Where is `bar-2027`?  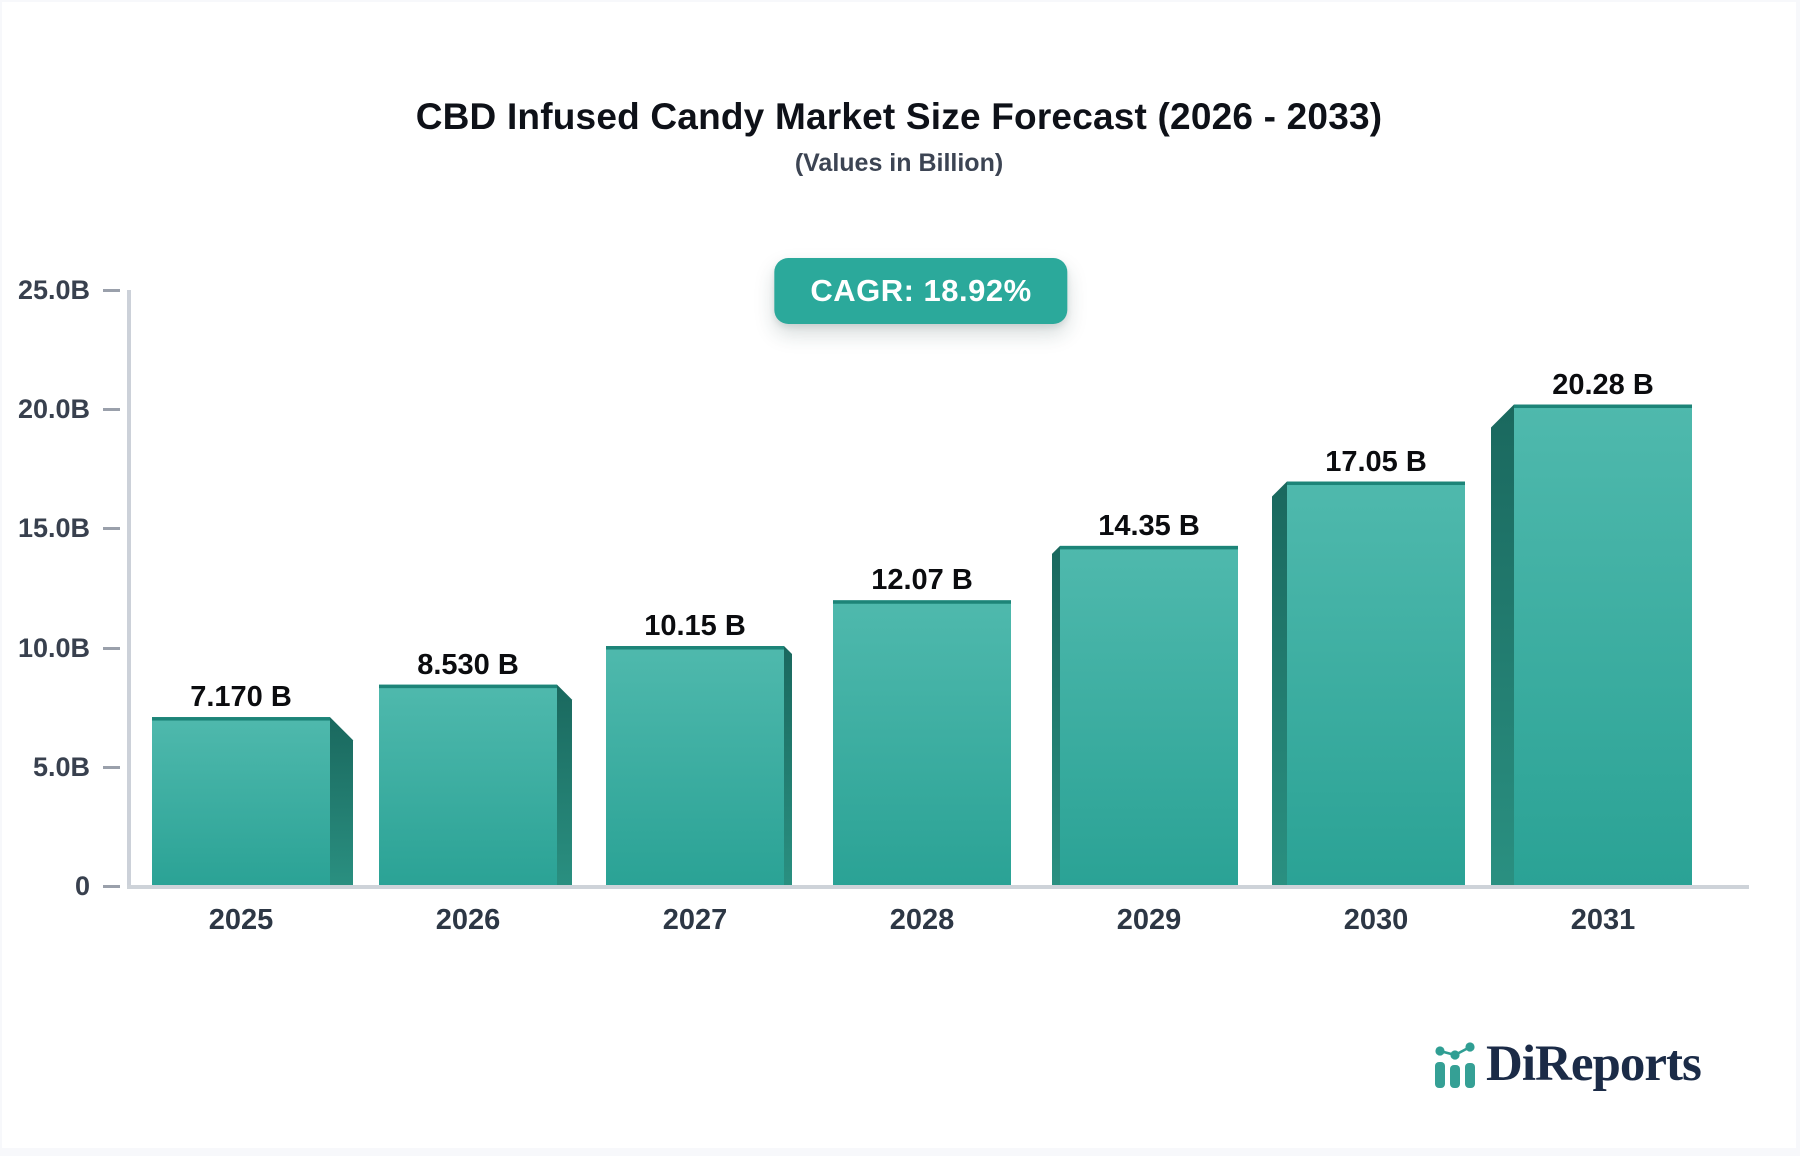 bar-2027 is located at coordinates (695, 767).